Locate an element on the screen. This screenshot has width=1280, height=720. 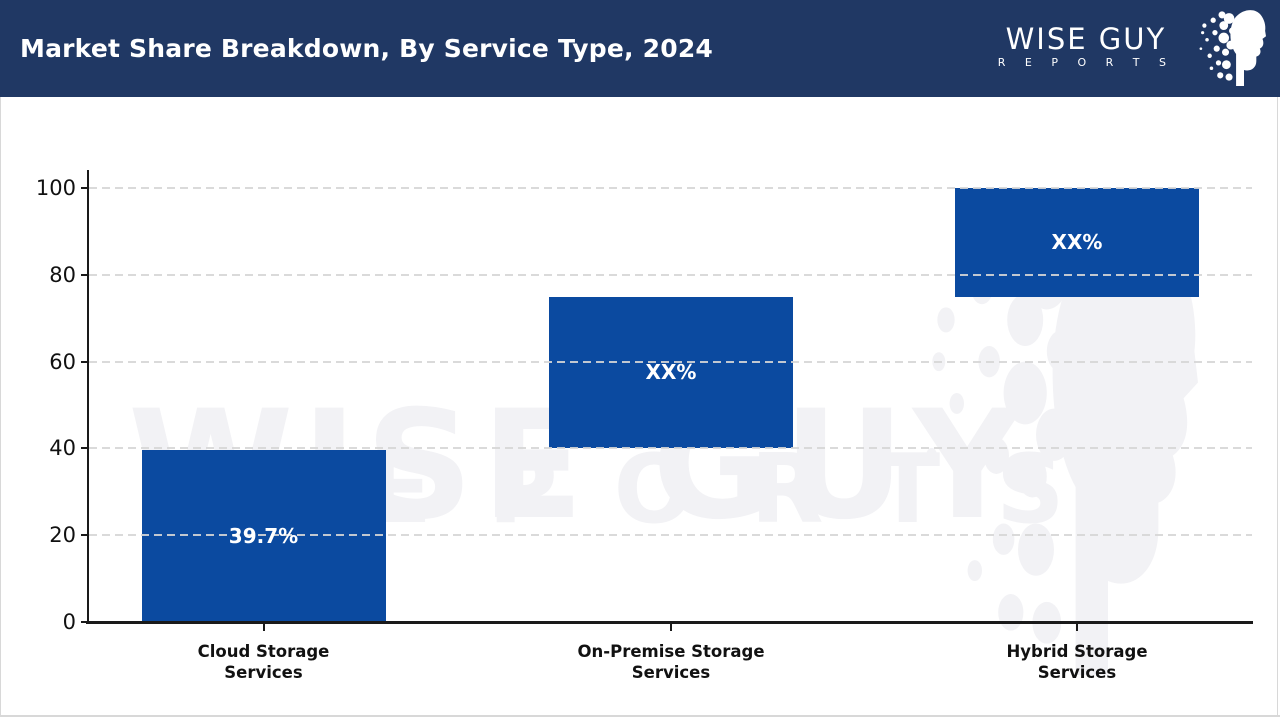
brand-name: WISE GUY is located at coordinates (1086, 39).